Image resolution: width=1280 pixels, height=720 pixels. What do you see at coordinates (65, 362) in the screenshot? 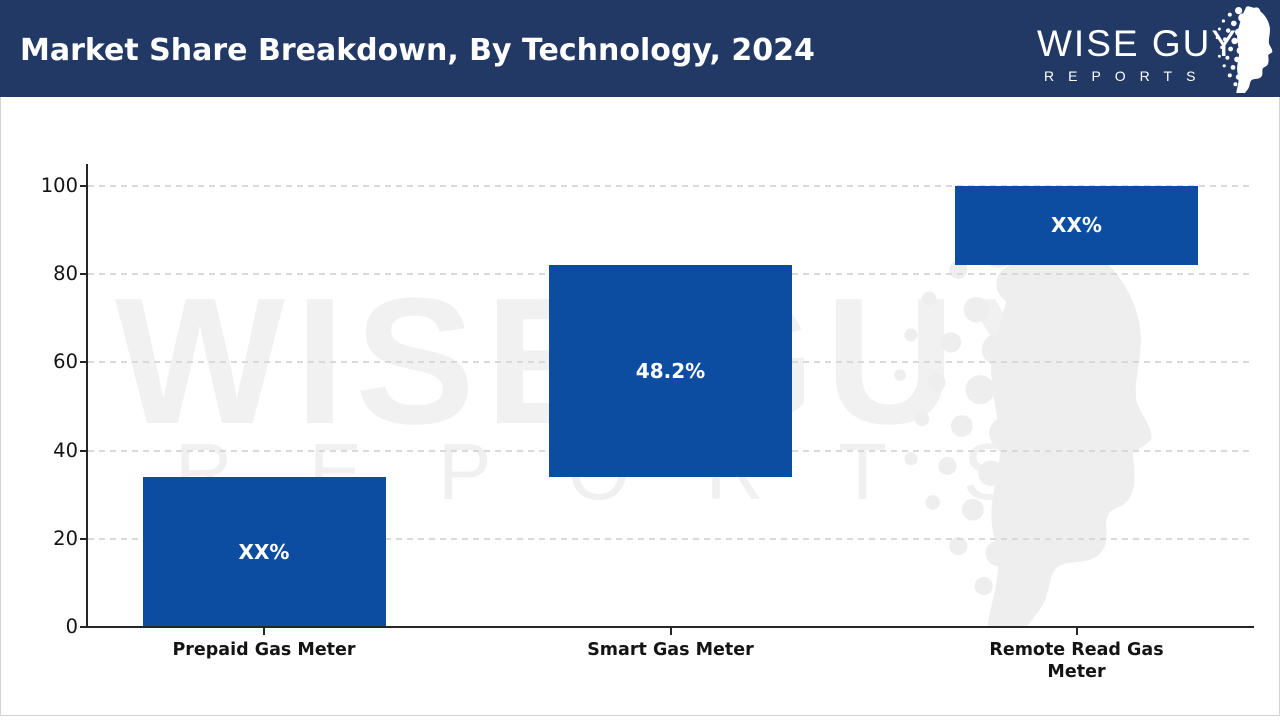
I see `y-tick-label-60: 60` at bounding box center [65, 362].